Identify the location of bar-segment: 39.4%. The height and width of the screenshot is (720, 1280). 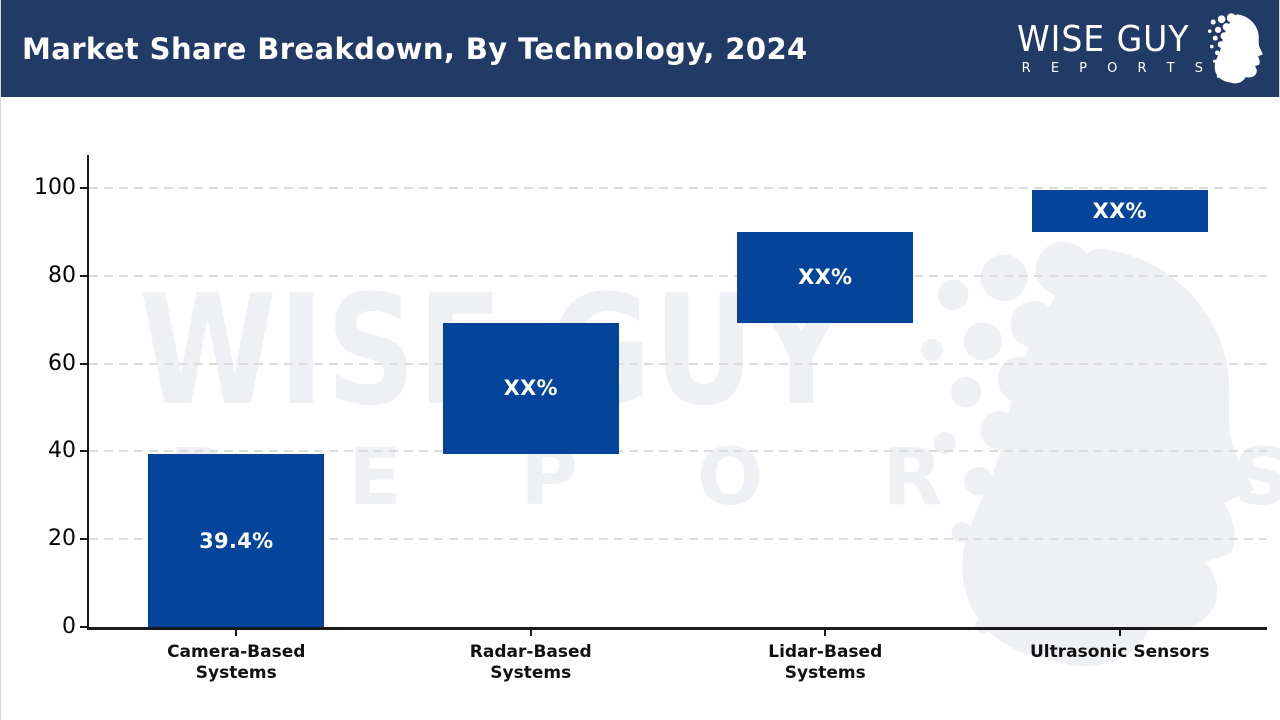
(236, 540).